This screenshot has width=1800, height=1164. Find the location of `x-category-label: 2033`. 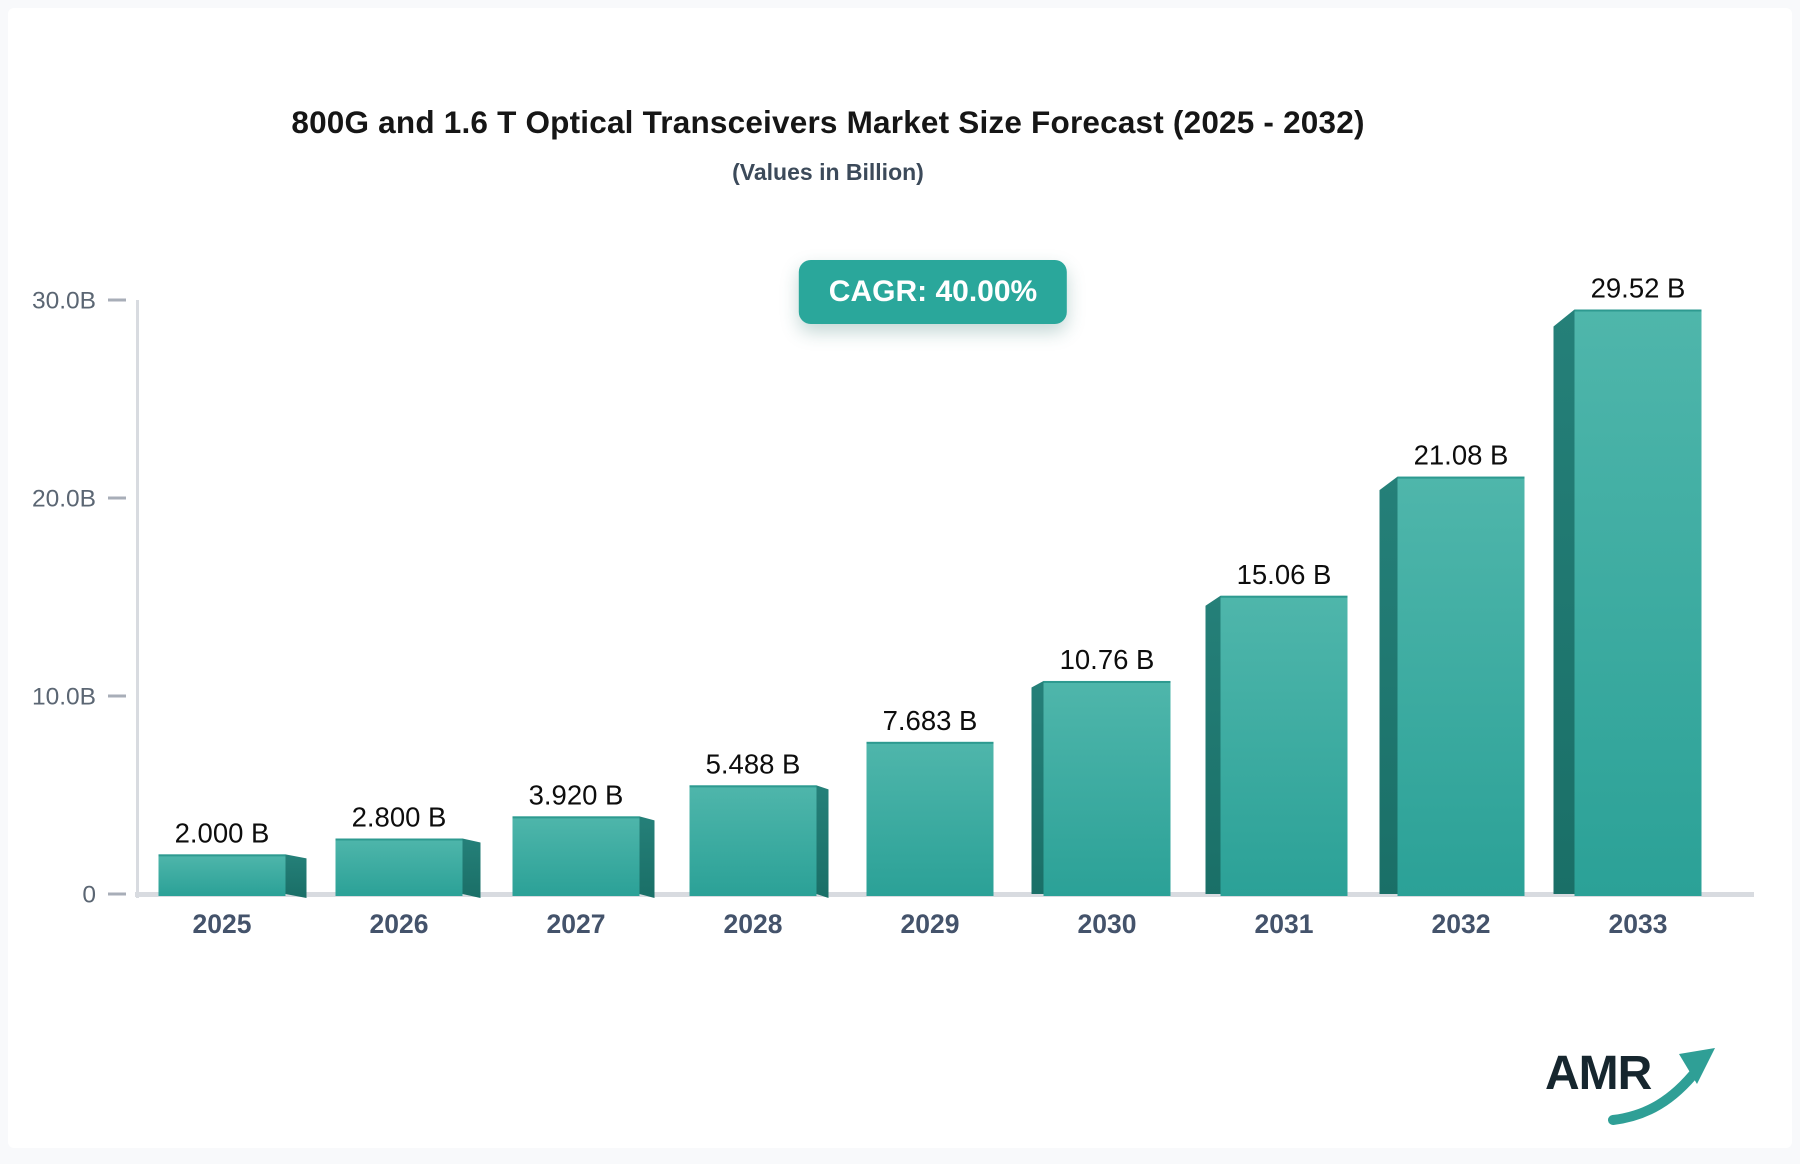

x-category-label: 2033 is located at coordinates (1638, 924).